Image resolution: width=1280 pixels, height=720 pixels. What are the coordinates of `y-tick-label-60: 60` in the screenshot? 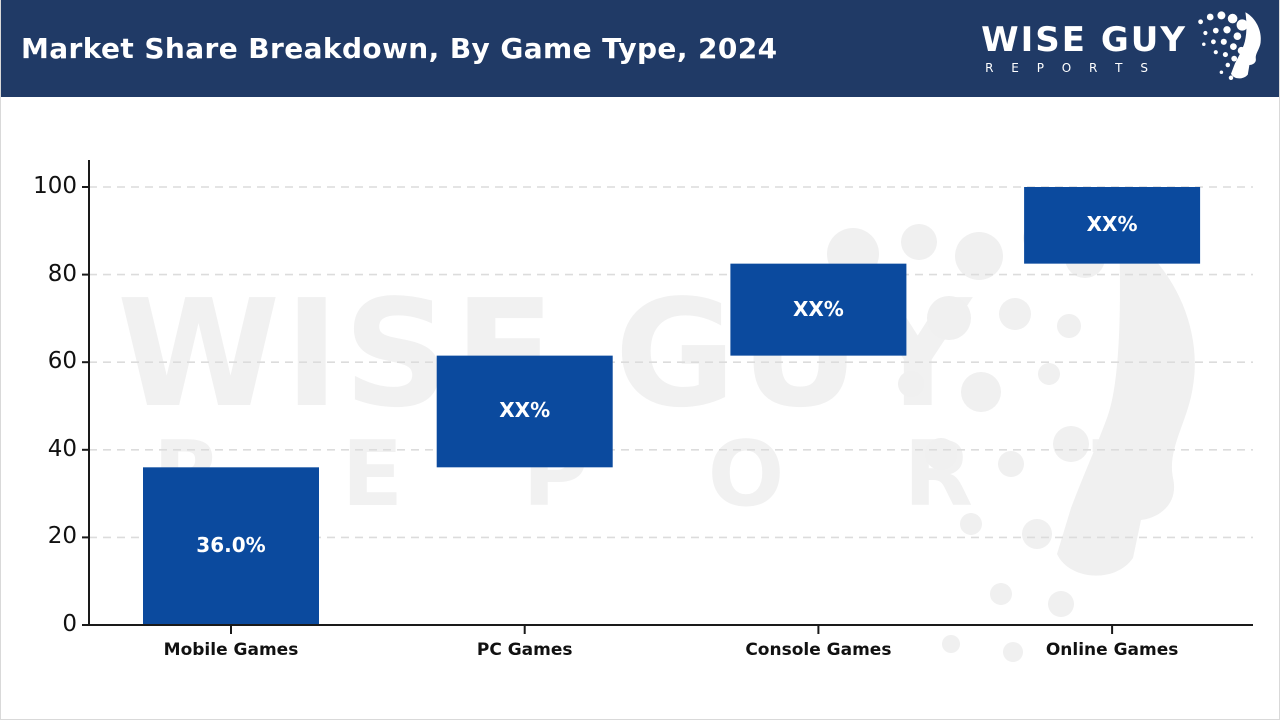 It's located at (62, 361).